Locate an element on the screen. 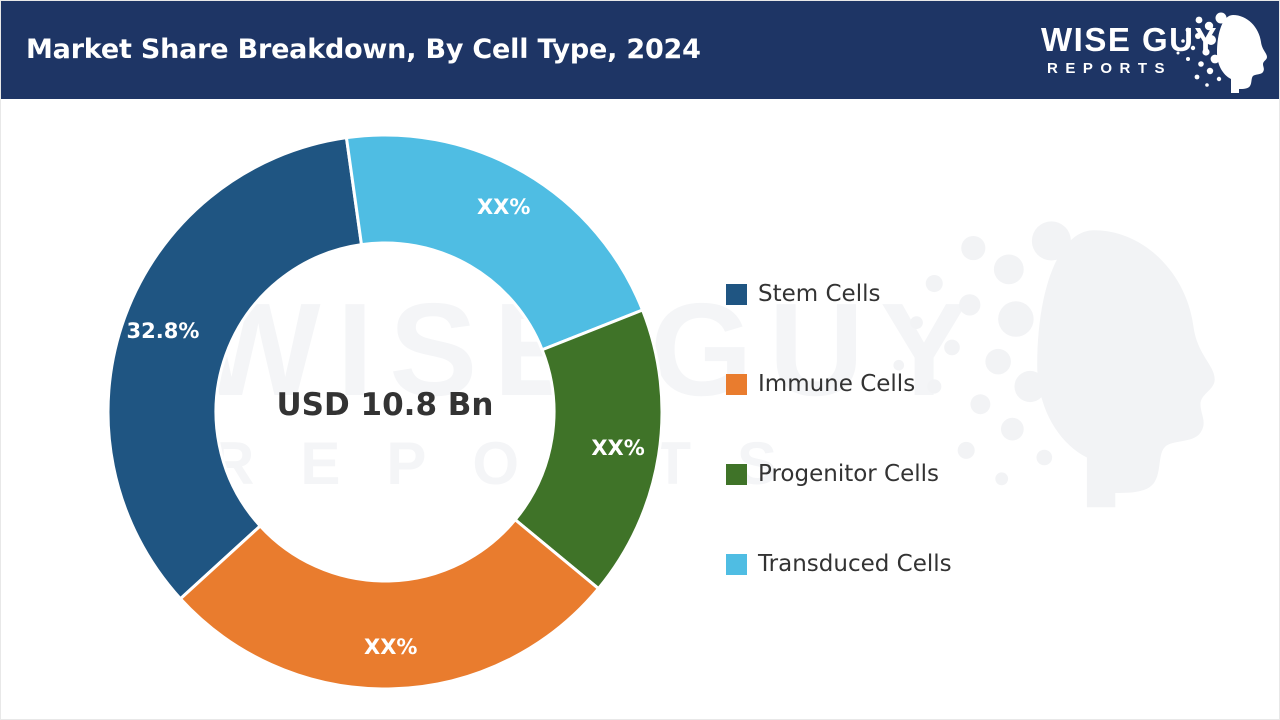 The image size is (1280, 720). legend-item-stem-cells: Stem Cells is located at coordinates (936, 294).